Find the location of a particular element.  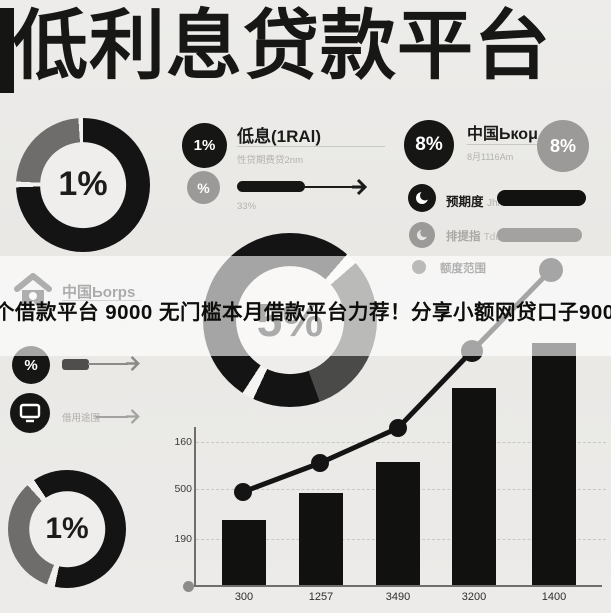

china-subtext: 8月1116Am is located at coordinates (490, 157).